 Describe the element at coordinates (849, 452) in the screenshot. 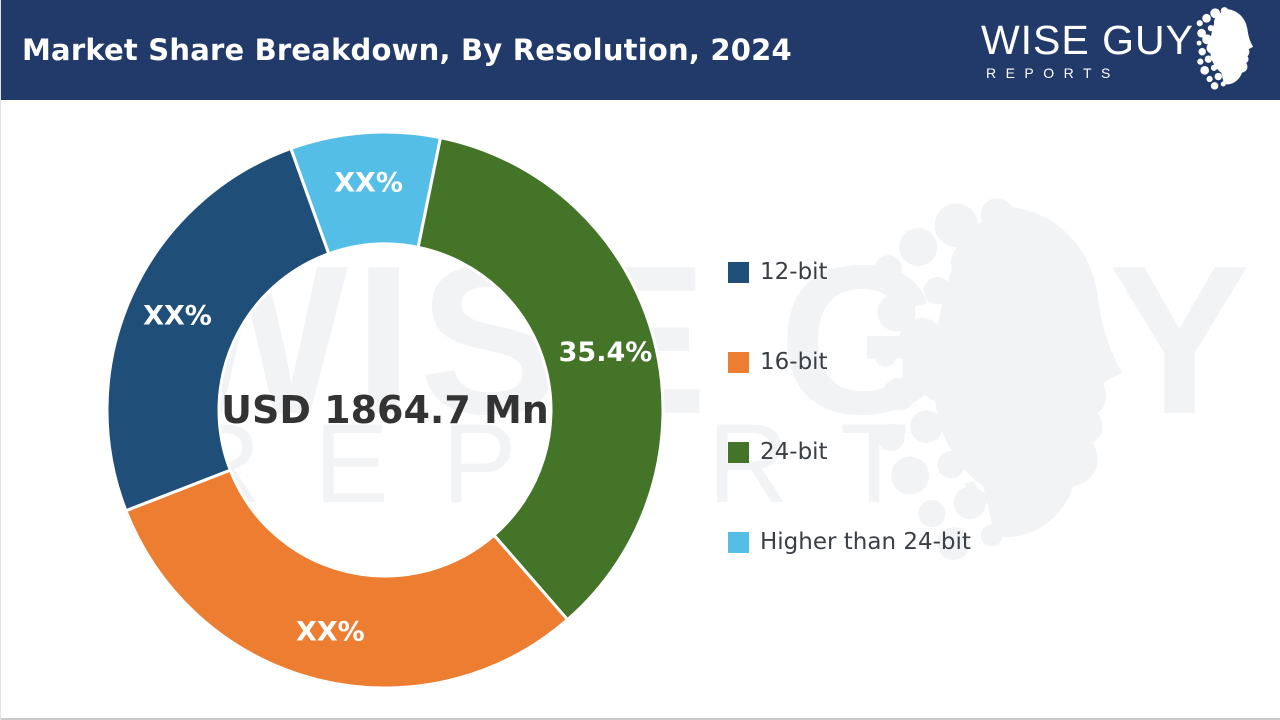

I see `legend-item-24-bit: 24-bit` at that location.